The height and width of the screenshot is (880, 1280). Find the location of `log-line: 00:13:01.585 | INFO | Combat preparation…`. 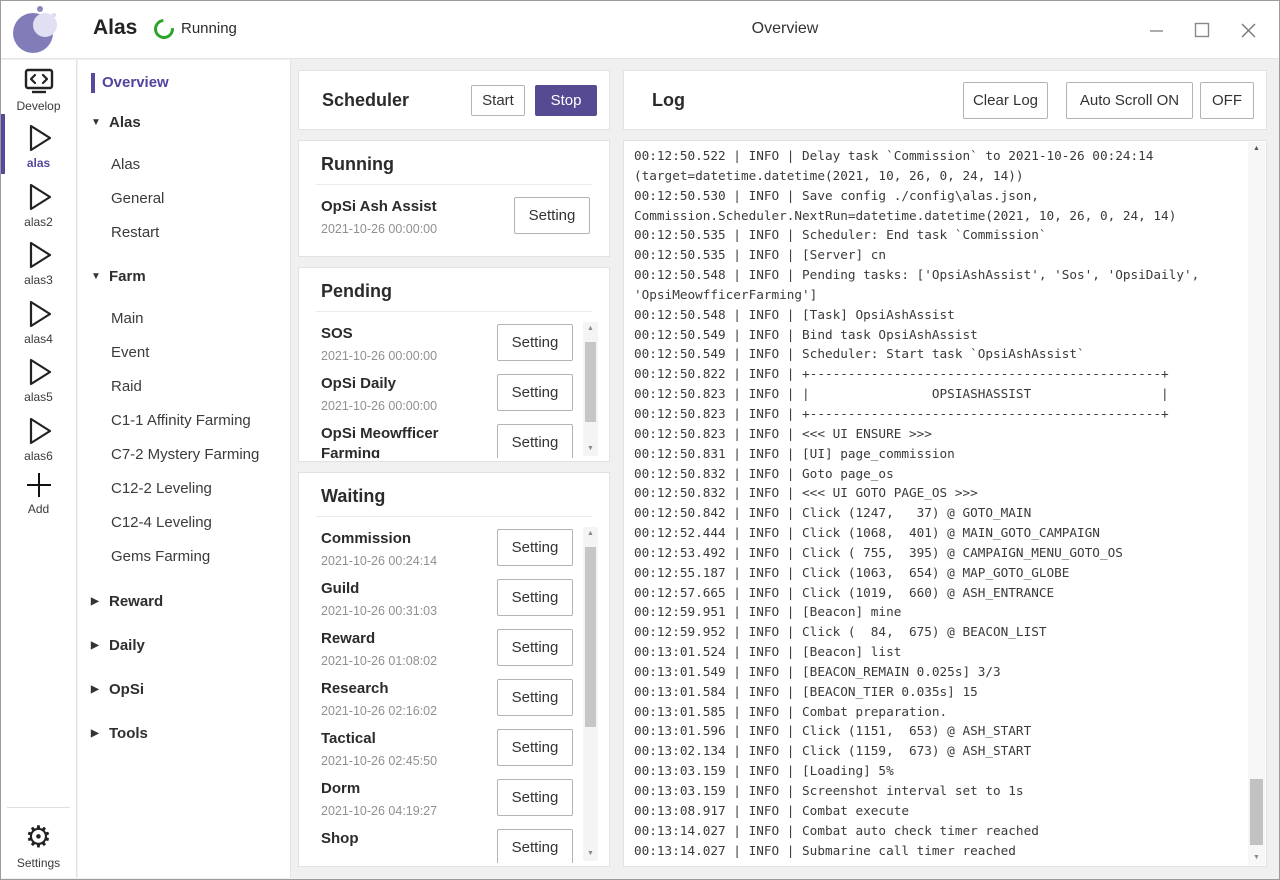

log-line: 00:13:01.585 | INFO | Combat preparation… is located at coordinates (791, 711).